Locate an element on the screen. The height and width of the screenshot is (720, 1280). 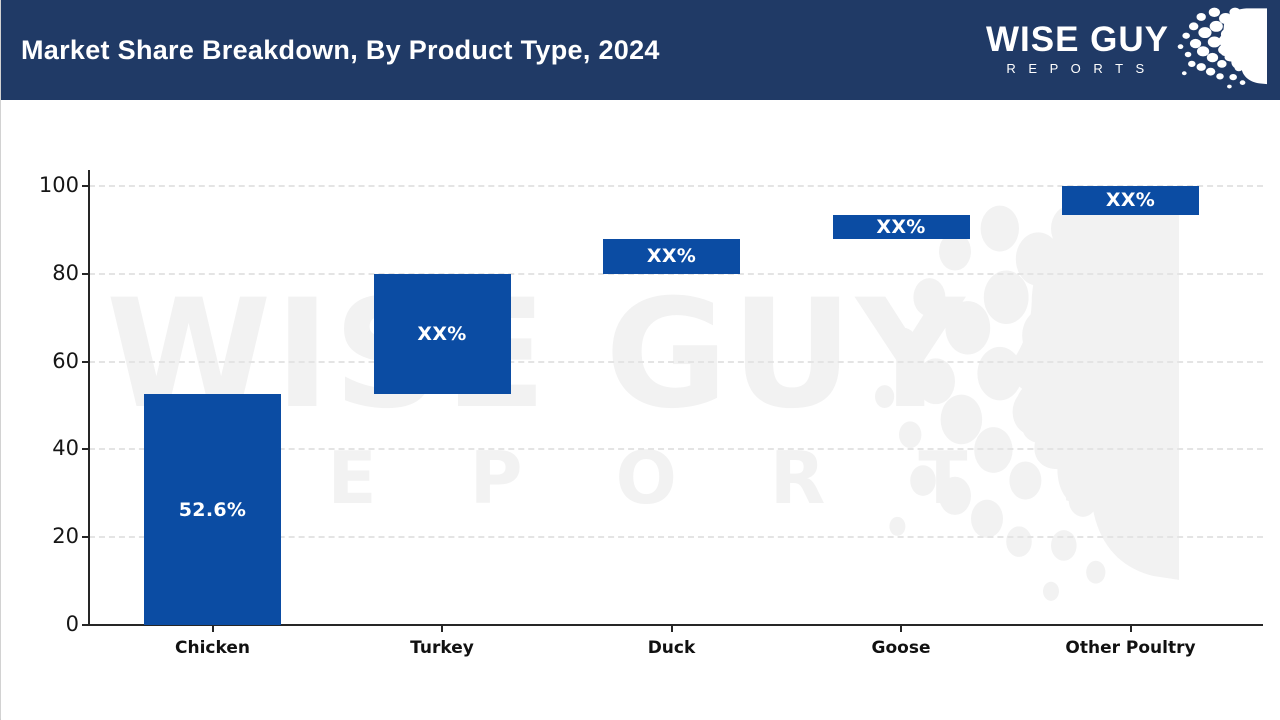
logo-text: WISE GUY R E P O R T S is located at coordinates (1077, 48).